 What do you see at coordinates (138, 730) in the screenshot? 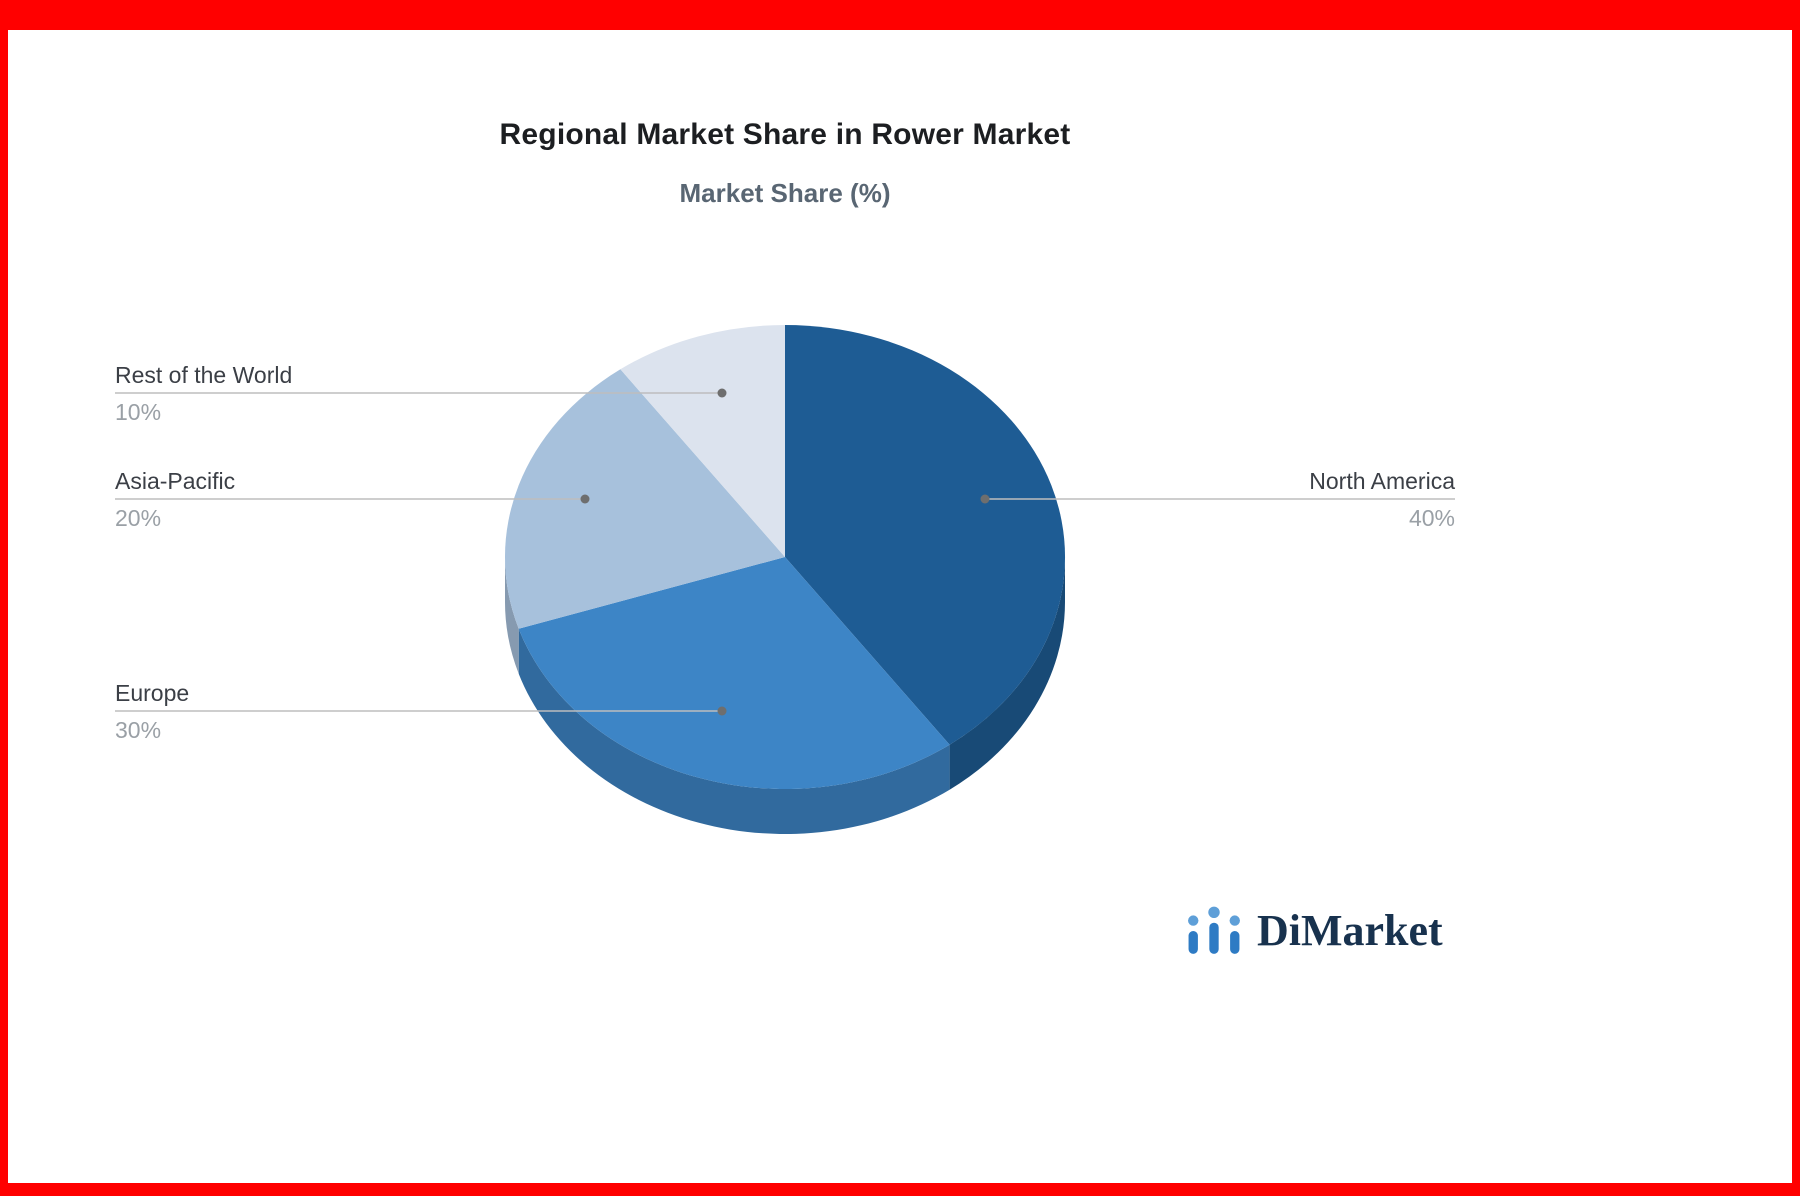
I see `value-europe: 30%` at bounding box center [138, 730].